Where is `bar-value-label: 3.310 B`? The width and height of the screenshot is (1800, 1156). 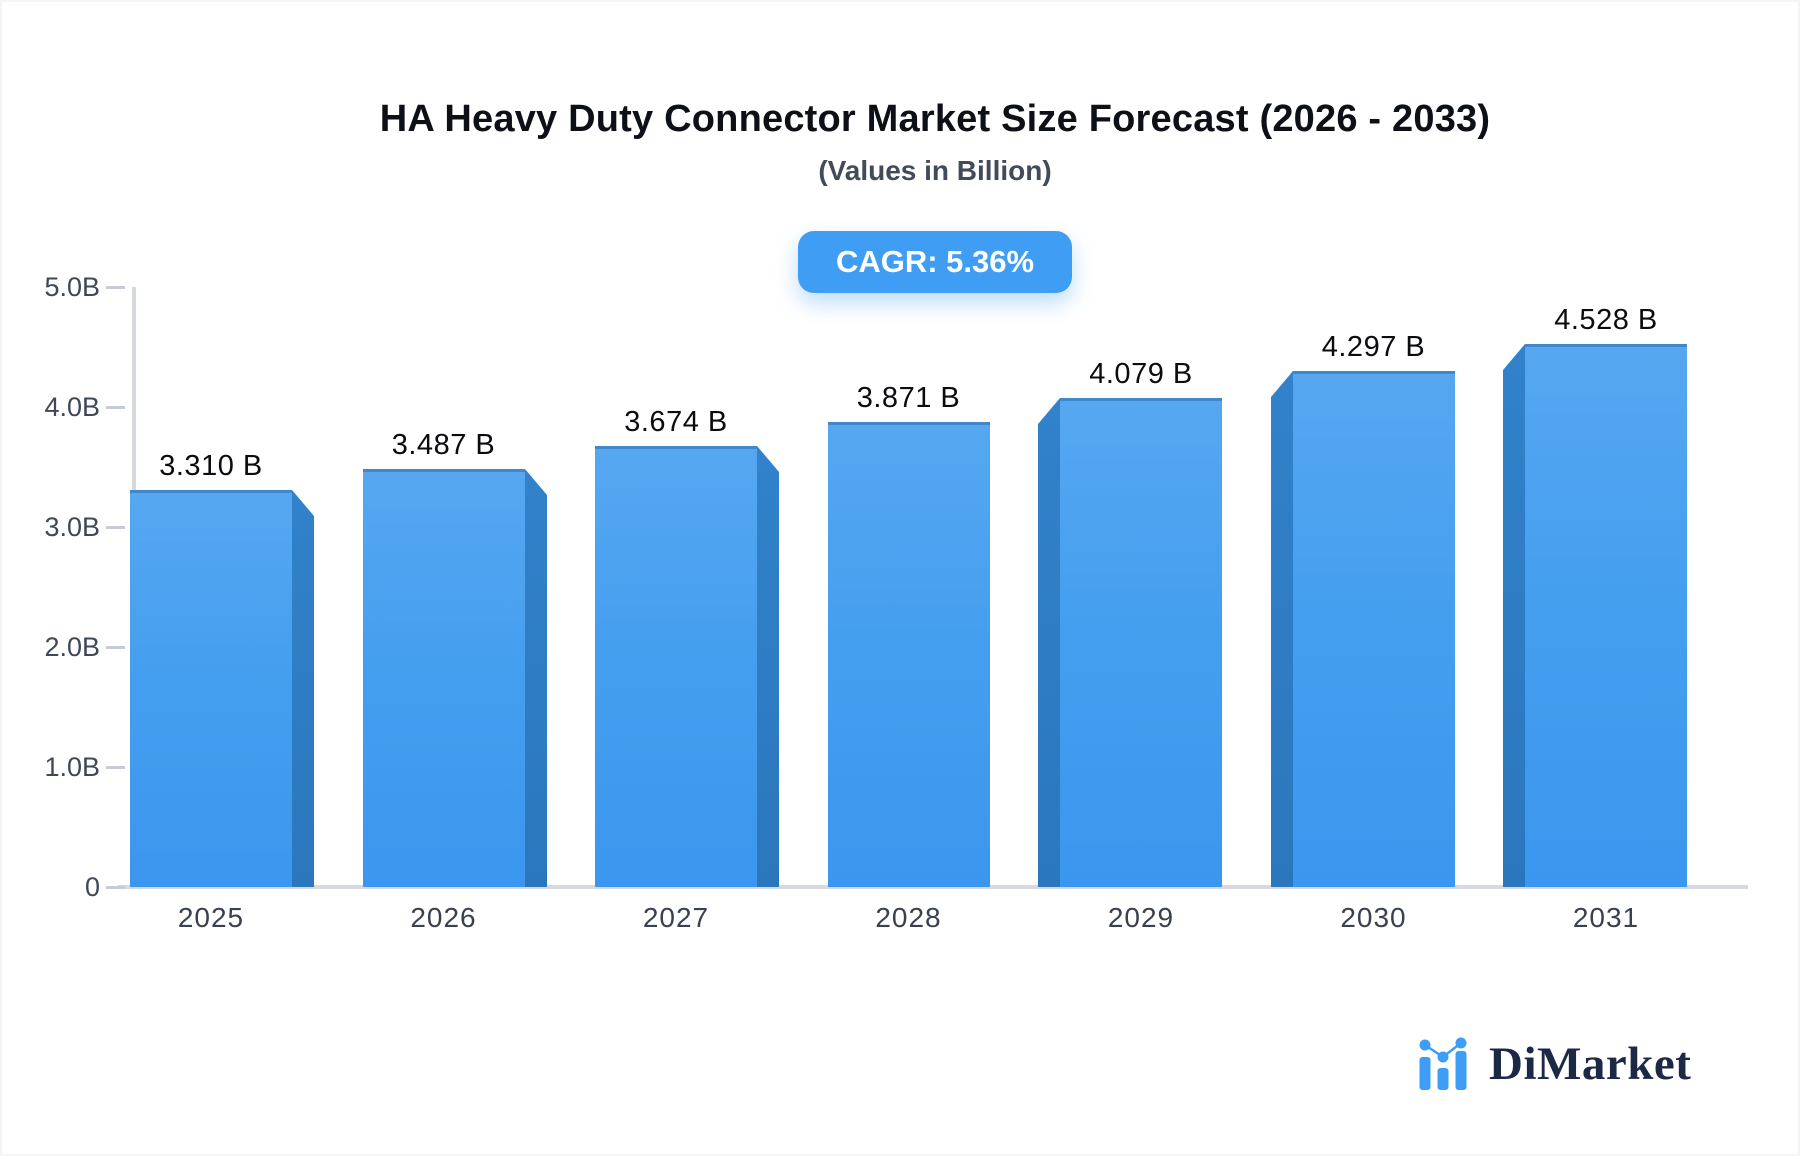
bar-value-label: 3.310 B is located at coordinates (211, 466).